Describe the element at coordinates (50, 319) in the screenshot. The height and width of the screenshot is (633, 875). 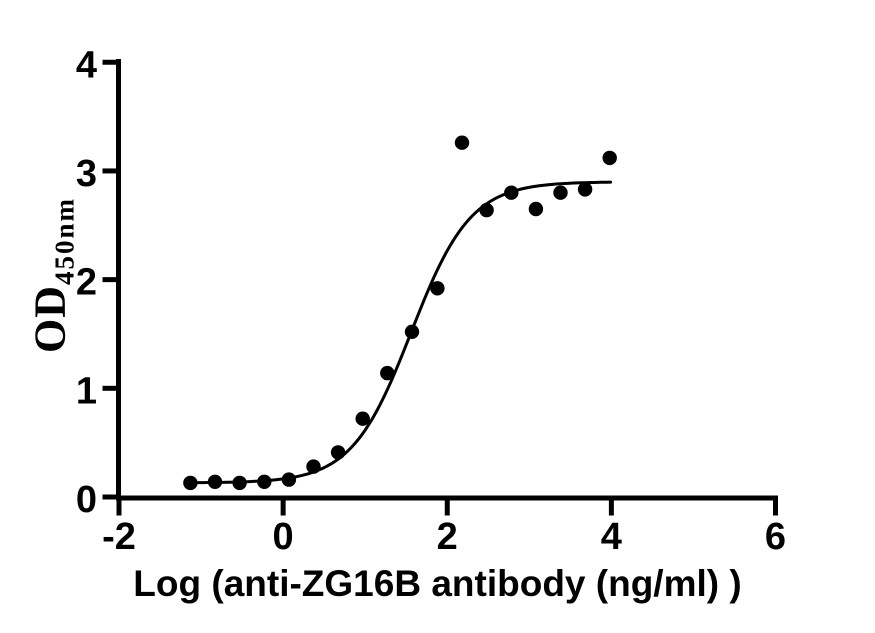
I see `y-axis-title-main: OD` at that location.